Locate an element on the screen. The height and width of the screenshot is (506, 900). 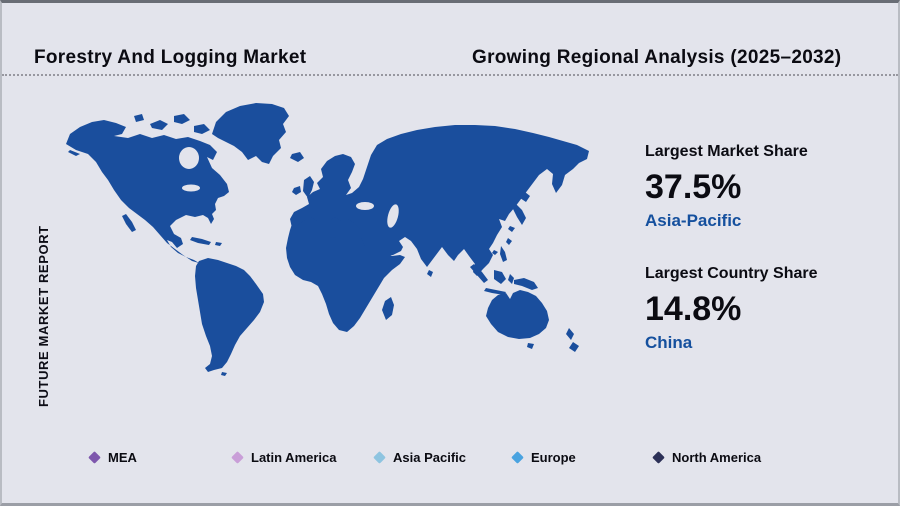
great-lakes is located at coordinates (191, 188).